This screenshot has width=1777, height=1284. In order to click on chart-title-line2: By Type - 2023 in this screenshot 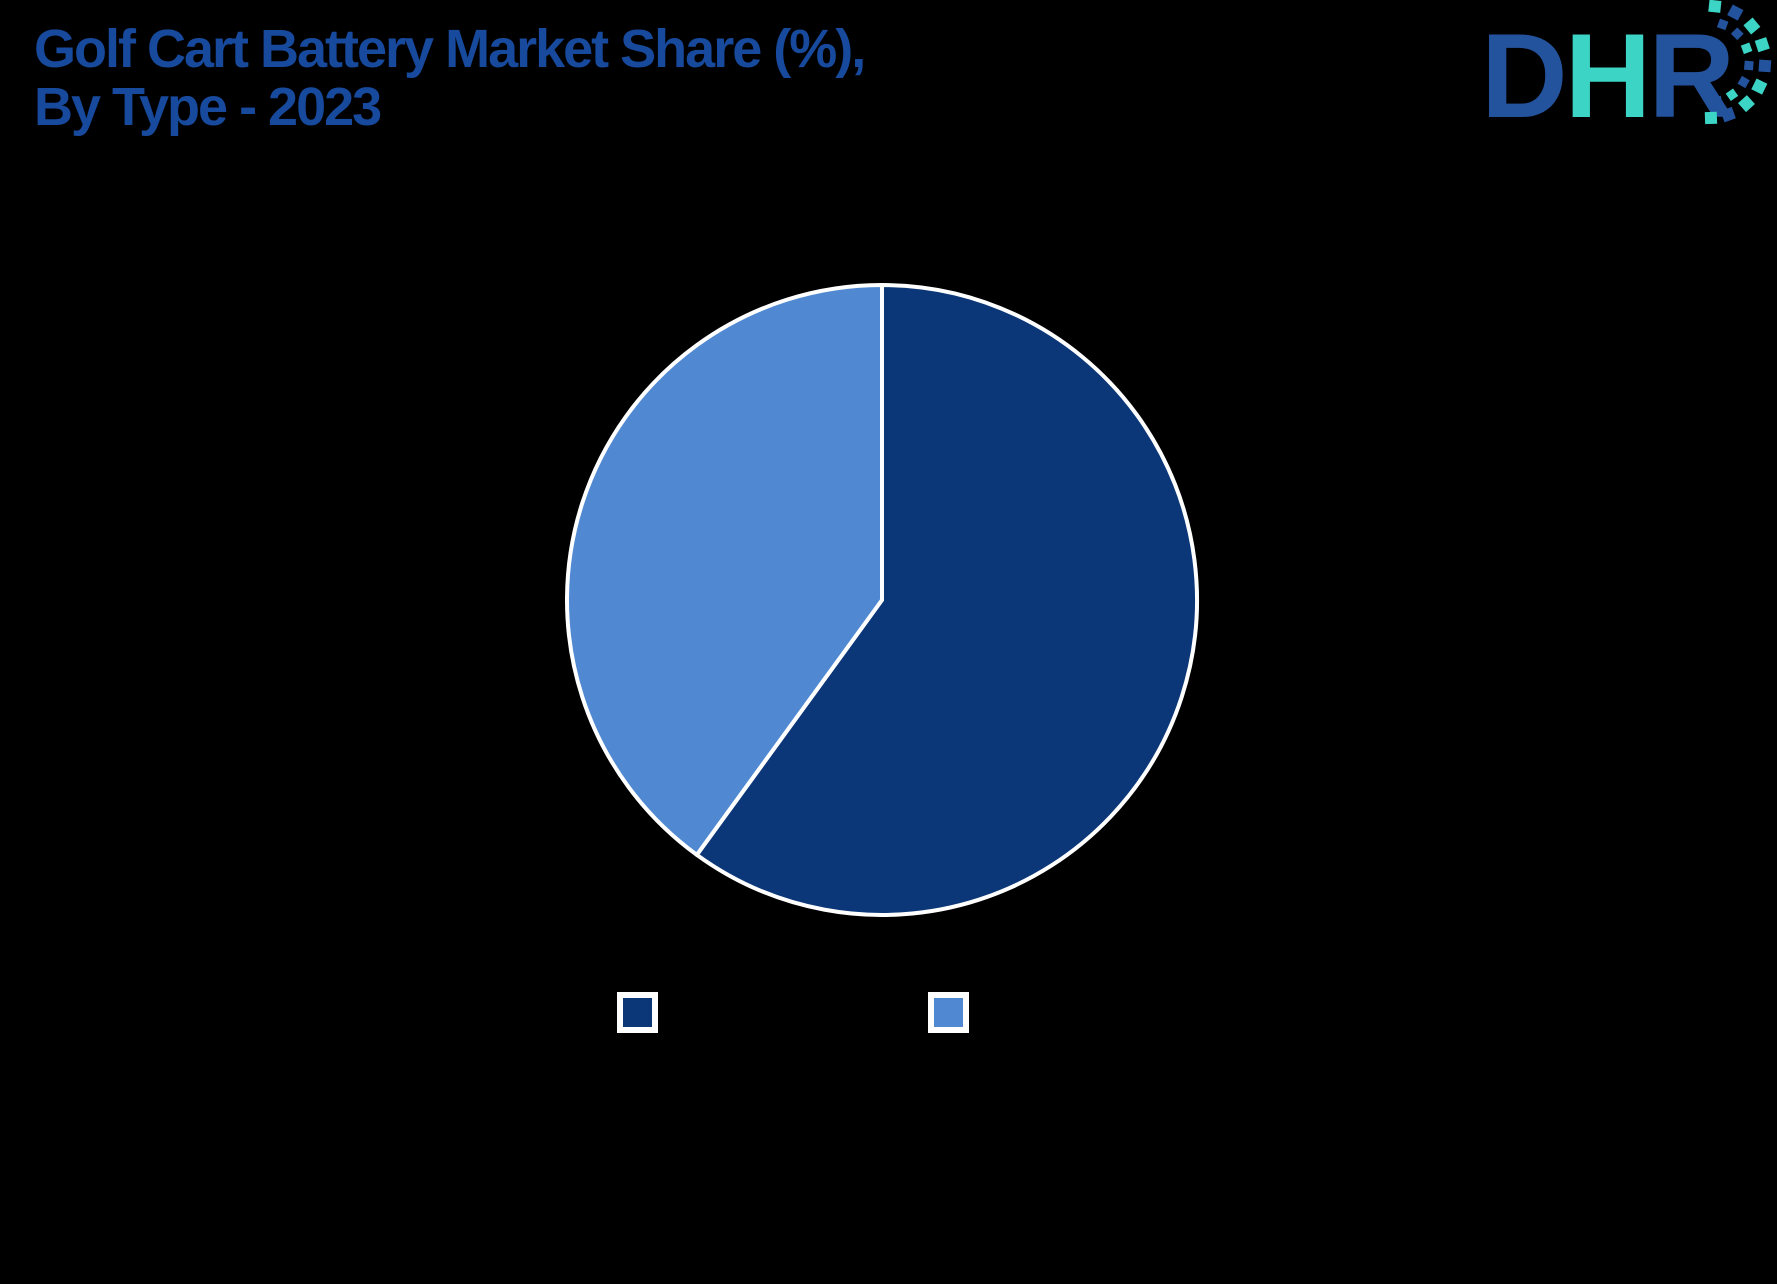, I will do `click(208, 107)`.